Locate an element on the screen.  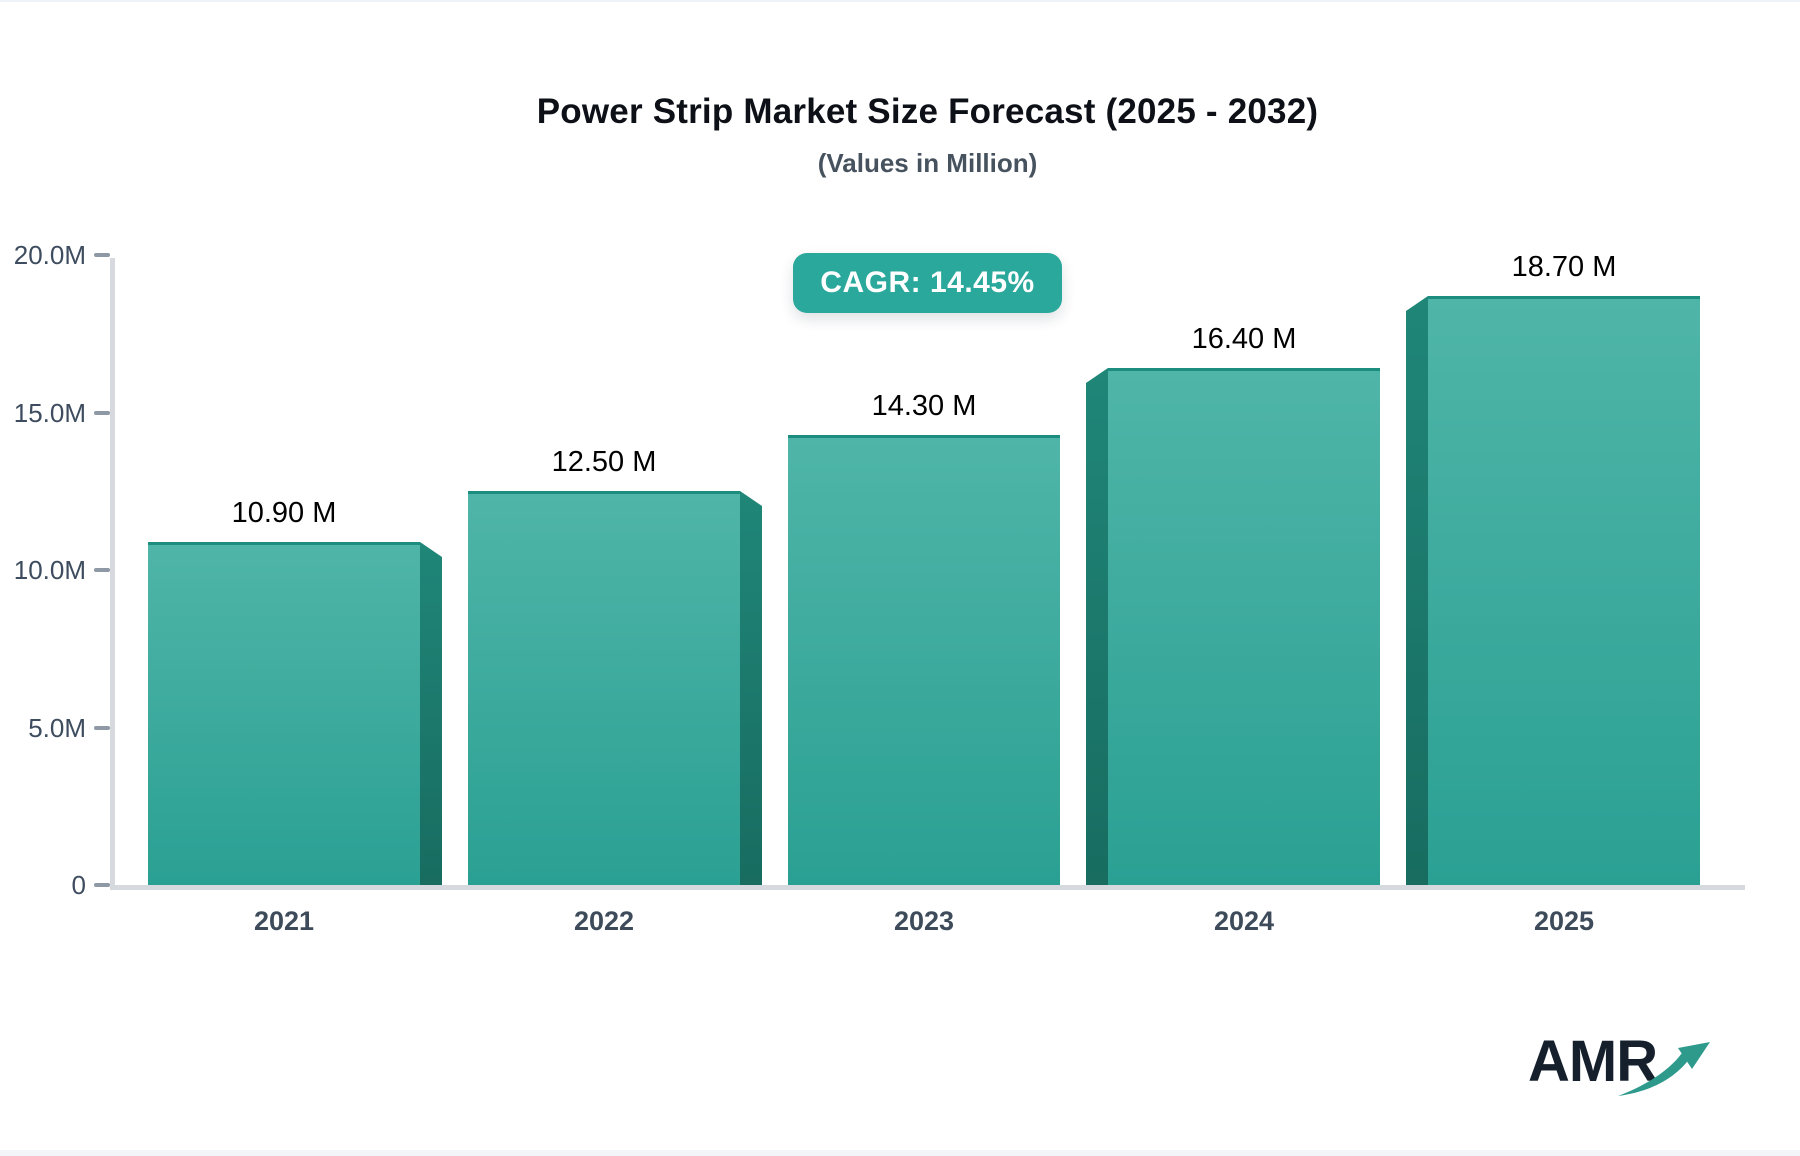
bar-value-label-2024: 16.40 M is located at coordinates (1244, 339).